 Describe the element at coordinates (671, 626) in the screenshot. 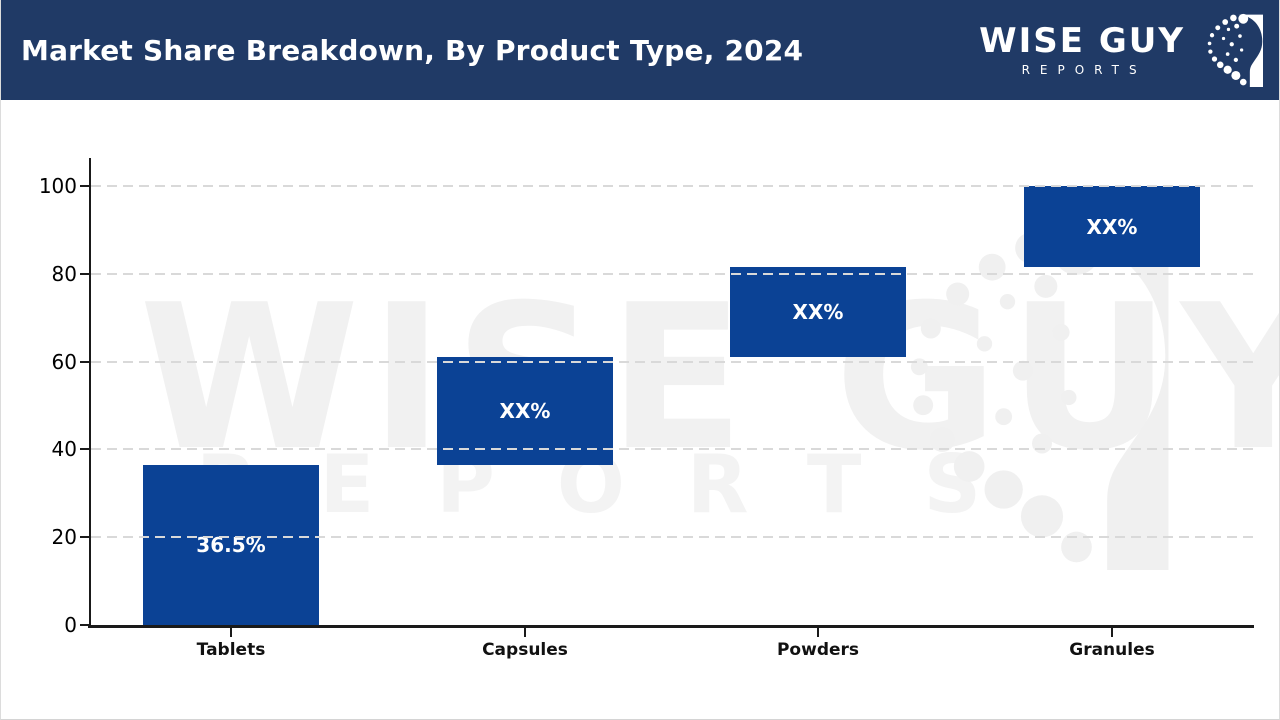

I see `x-axis-spine` at that location.